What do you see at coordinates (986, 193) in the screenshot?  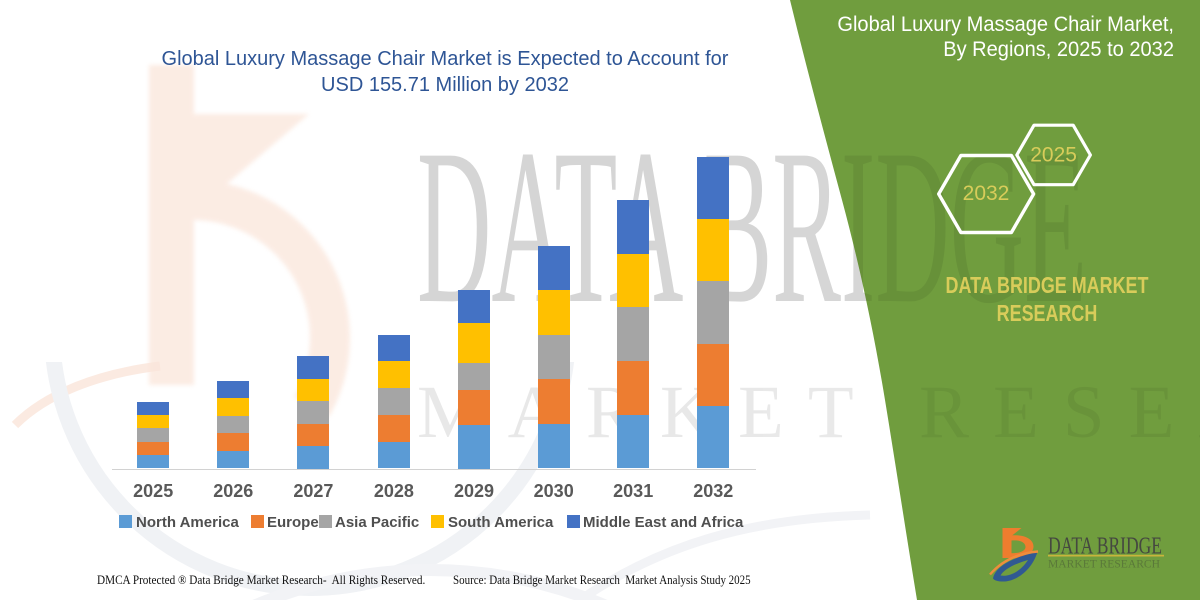 I see `svg-text: 2032` at bounding box center [986, 193].